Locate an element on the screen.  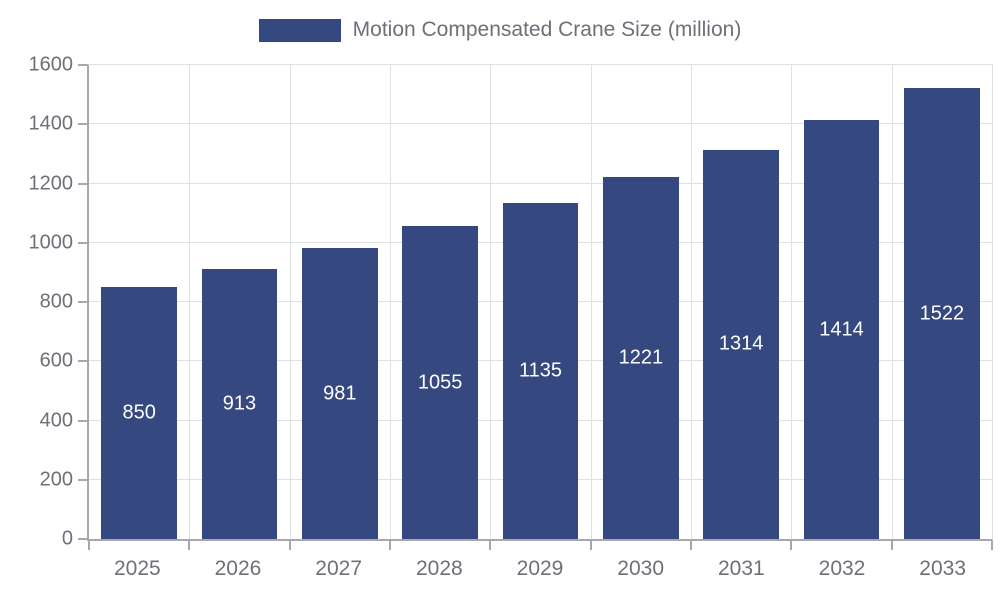
bar-value-label: 1221 is located at coordinates (641, 357).